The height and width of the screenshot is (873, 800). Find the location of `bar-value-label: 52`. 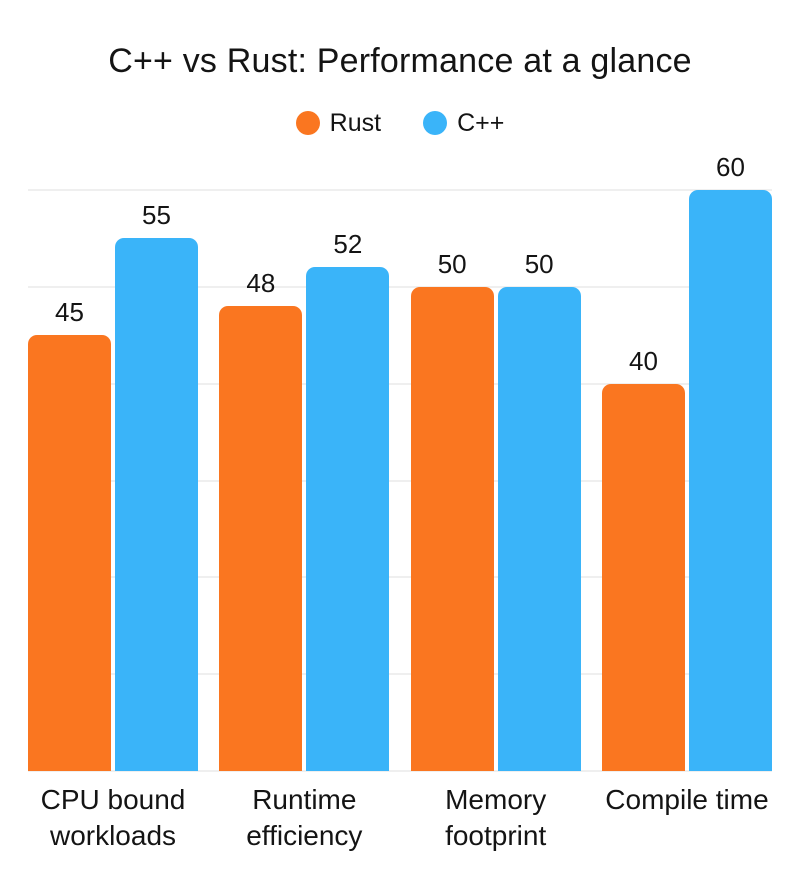

bar-value-label: 52 is located at coordinates (348, 244).